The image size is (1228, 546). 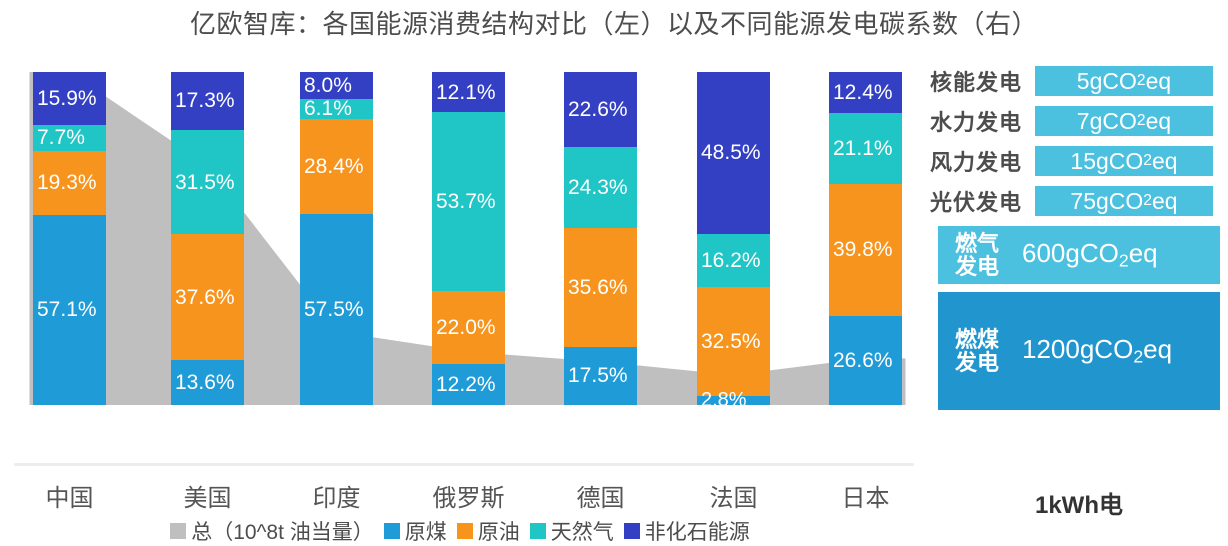 I want to click on carbon-row-label: 核能发电, so click(x=976, y=82).